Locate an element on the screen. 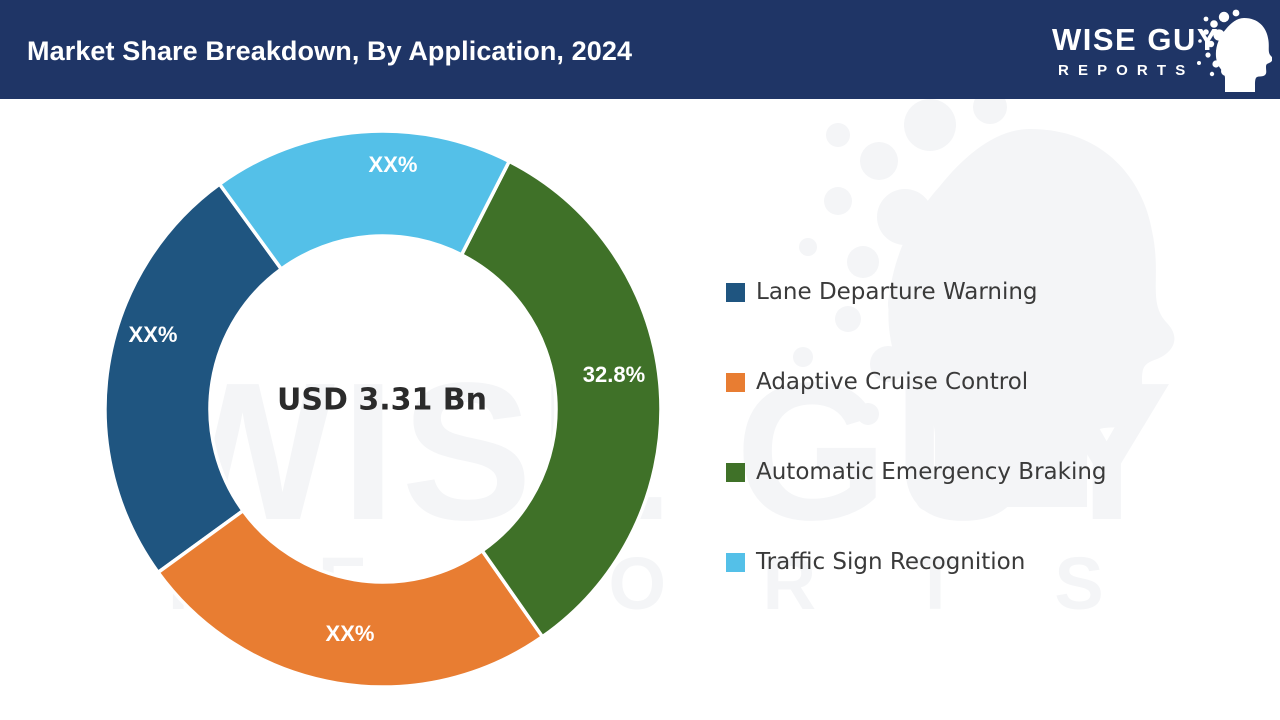  legend-item-traffic-sign-recognition: Traffic Sign Recognition is located at coordinates (976, 562).